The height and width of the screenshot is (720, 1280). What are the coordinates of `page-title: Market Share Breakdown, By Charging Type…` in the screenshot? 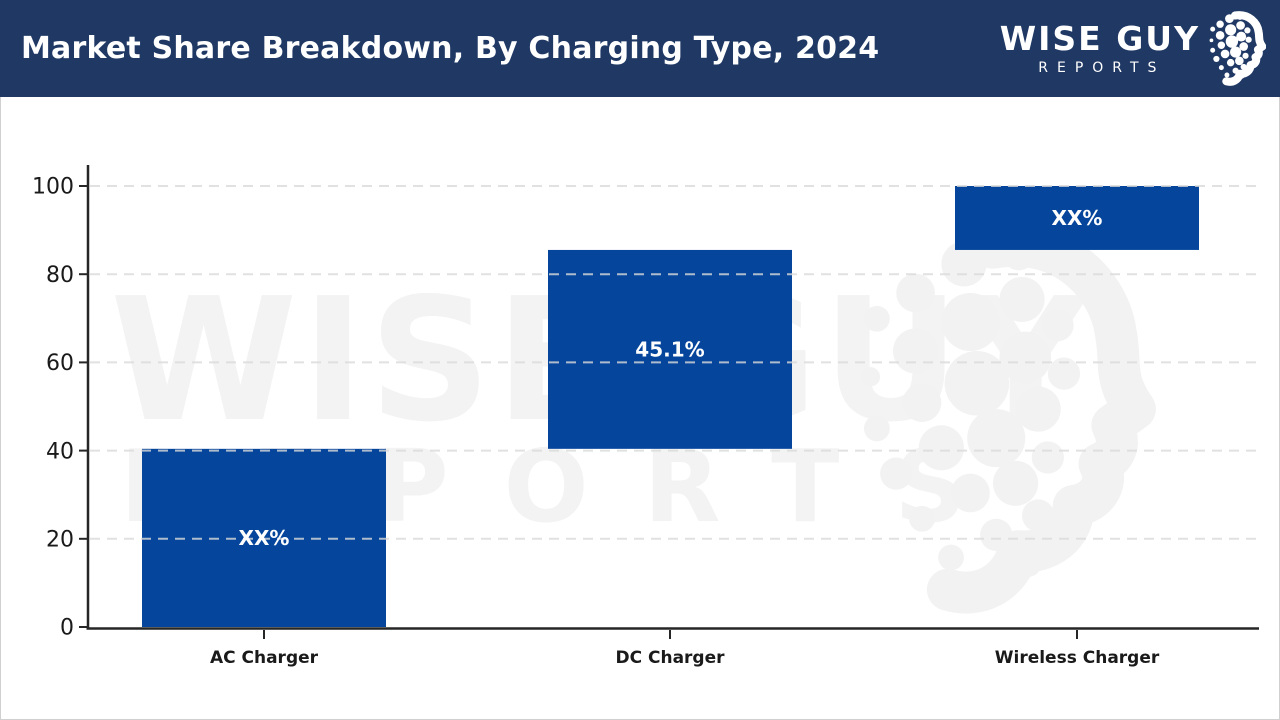 It's located at (450, 48).